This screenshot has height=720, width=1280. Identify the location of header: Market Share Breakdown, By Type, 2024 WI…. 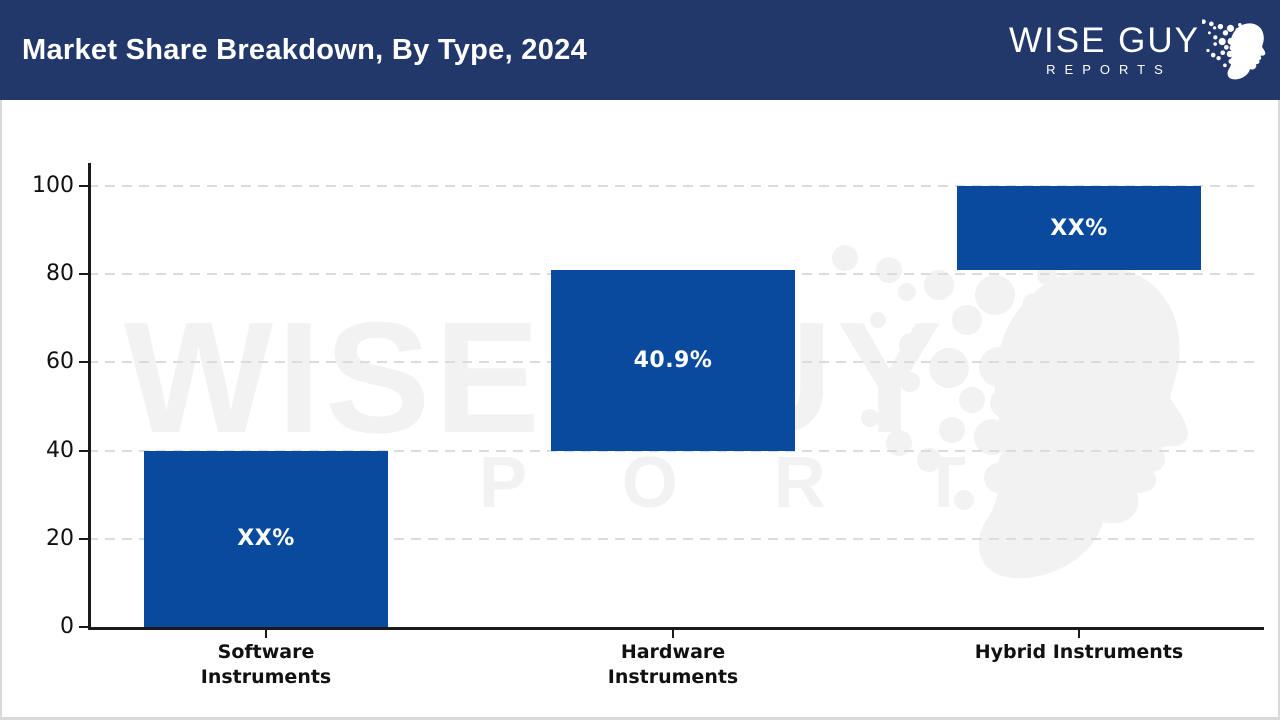
(640, 50).